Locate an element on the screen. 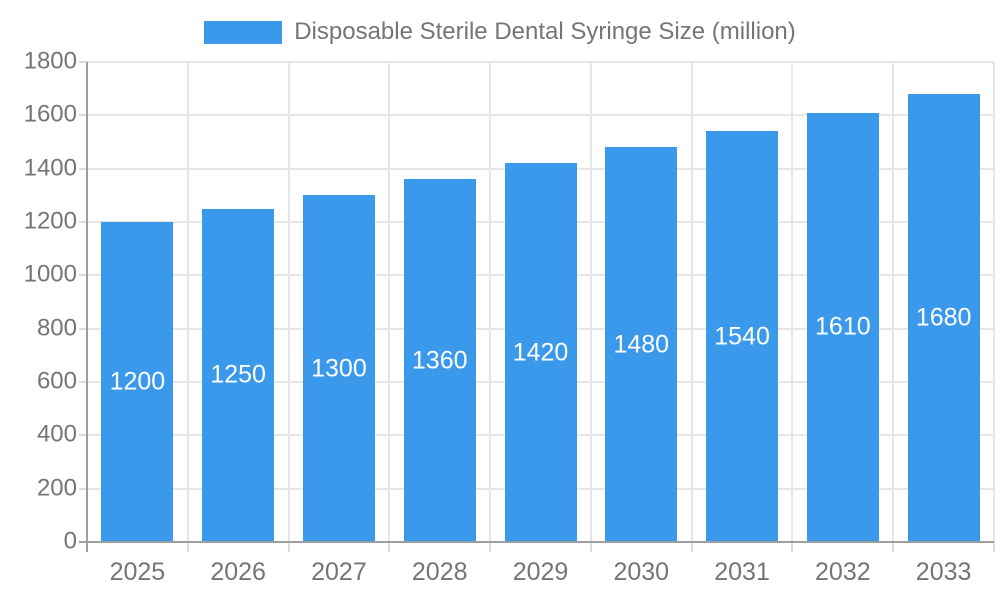 The image size is (1000, 600). bar-2030 is located at coordinates (641, 344).